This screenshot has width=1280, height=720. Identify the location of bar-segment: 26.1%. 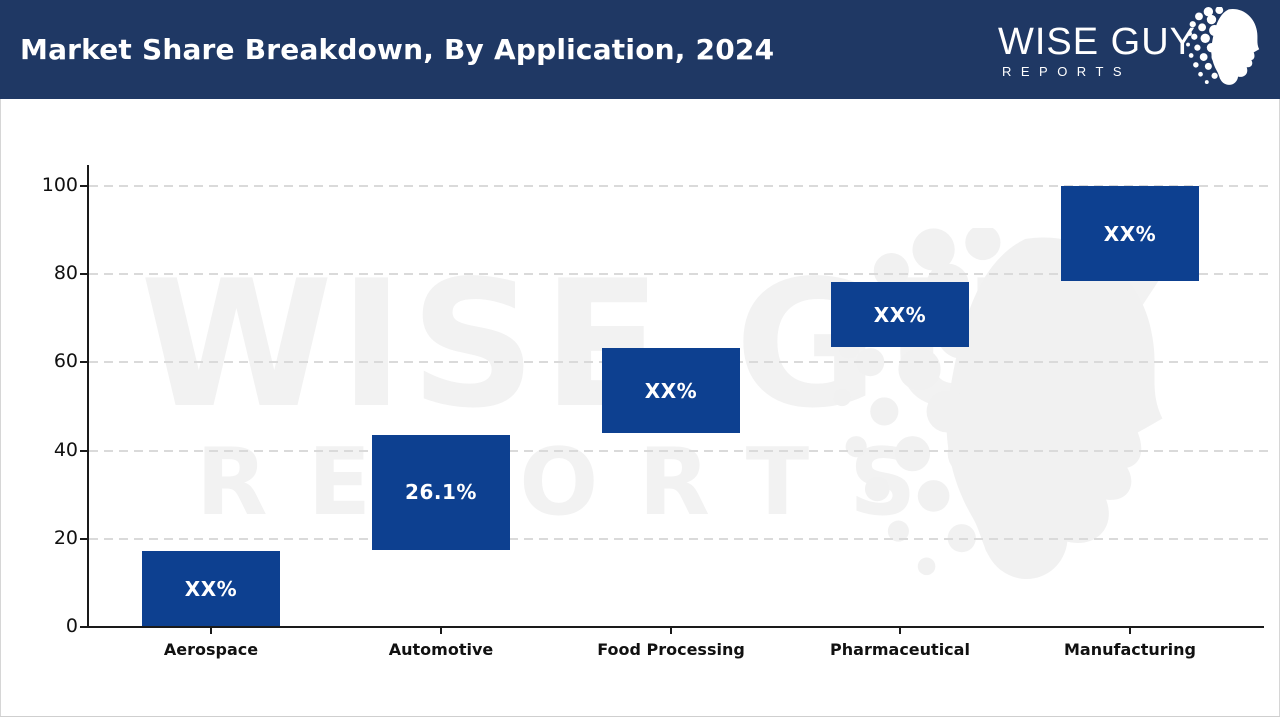
(441, 492).